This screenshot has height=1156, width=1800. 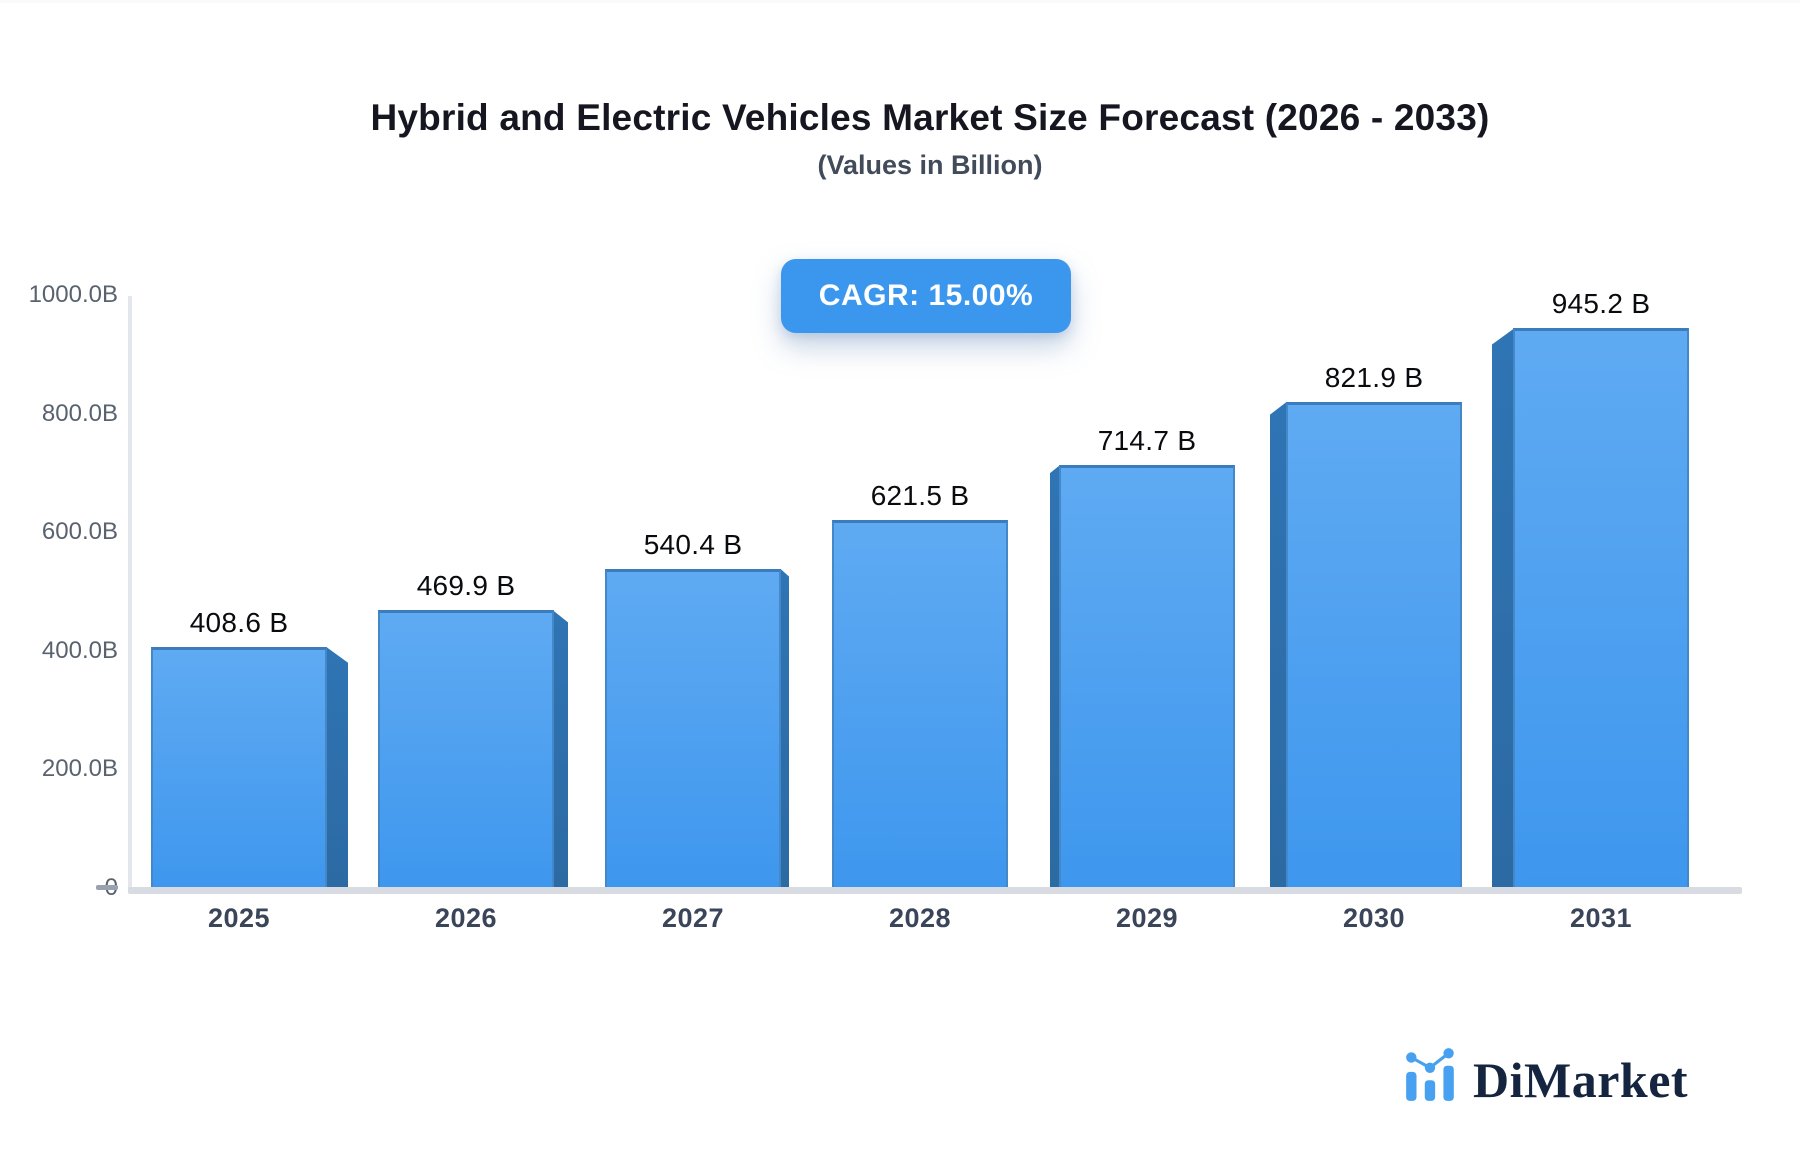 What do you see at coordinates (920, 918) in the screenshot?
I see `x-axis-label: 2028` at bounding box center [920, 918].